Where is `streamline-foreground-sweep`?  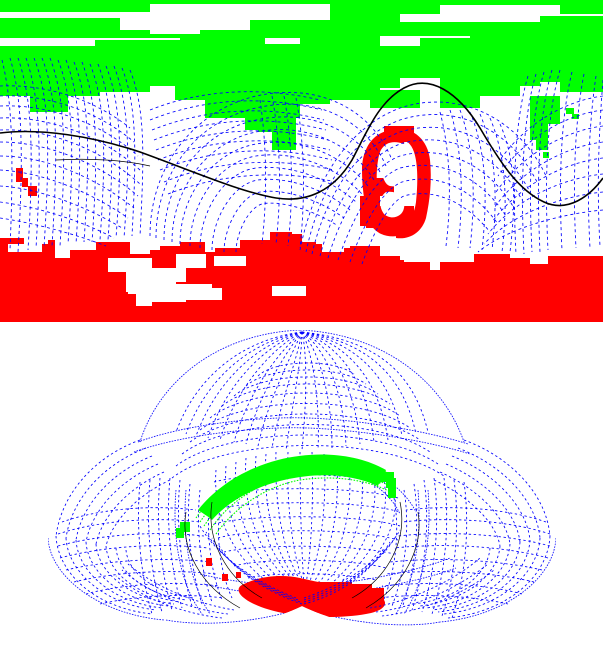
streamline-foreground-sweep is located at coordinates (305, 572).